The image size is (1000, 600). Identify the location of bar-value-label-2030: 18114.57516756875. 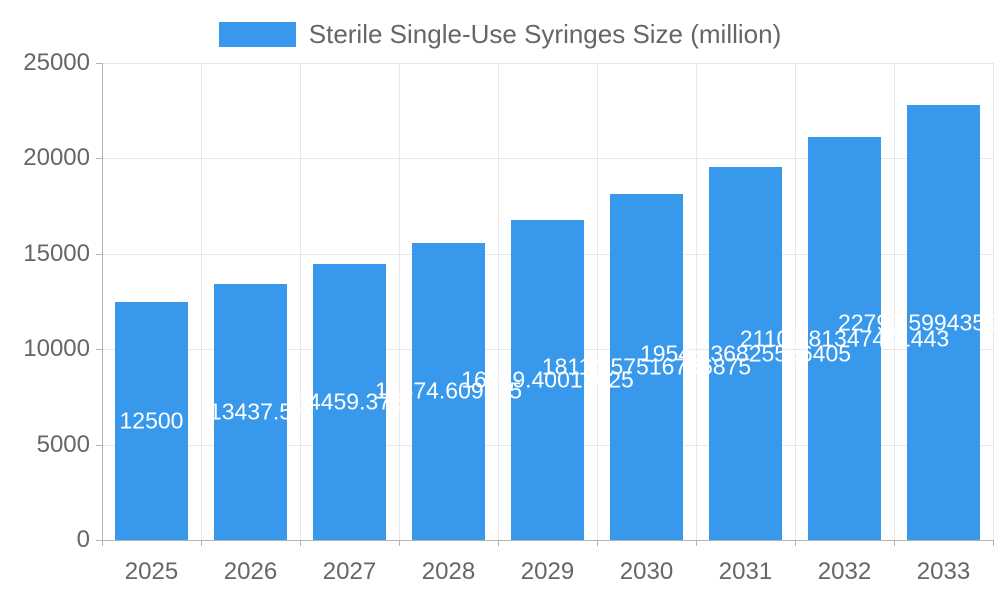
(646, 366).